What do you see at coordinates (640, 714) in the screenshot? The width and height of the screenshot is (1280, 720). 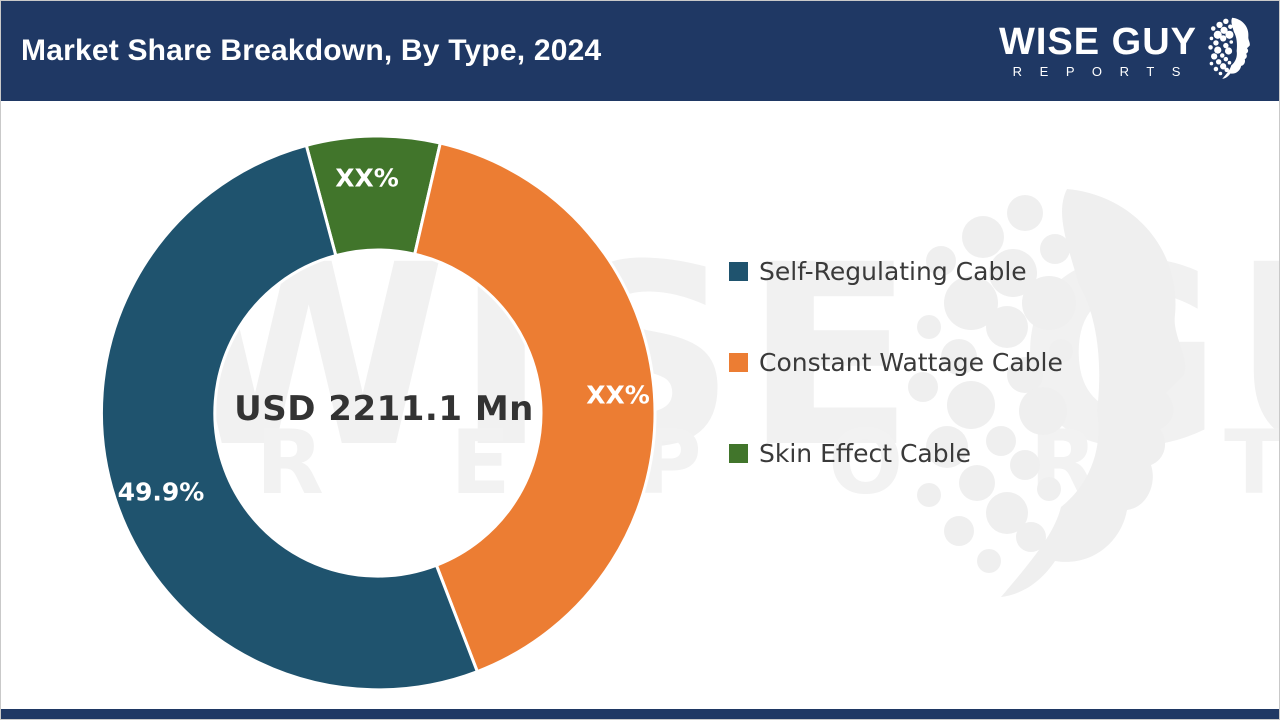 I see `footer-bar` at bounding box center [640, 714].